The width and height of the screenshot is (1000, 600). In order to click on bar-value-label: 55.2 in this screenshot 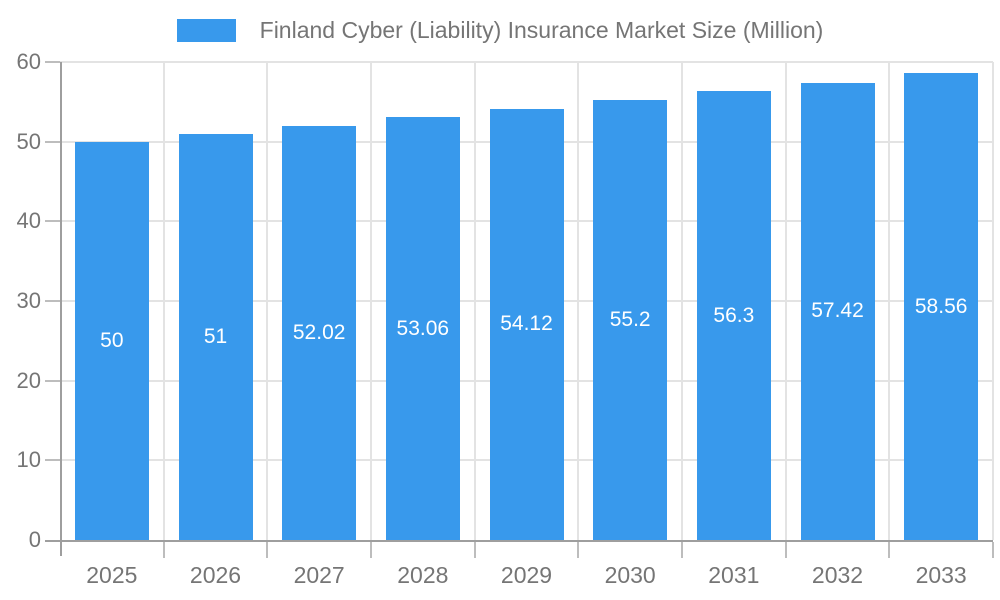, I will do `click(630, 320)`.